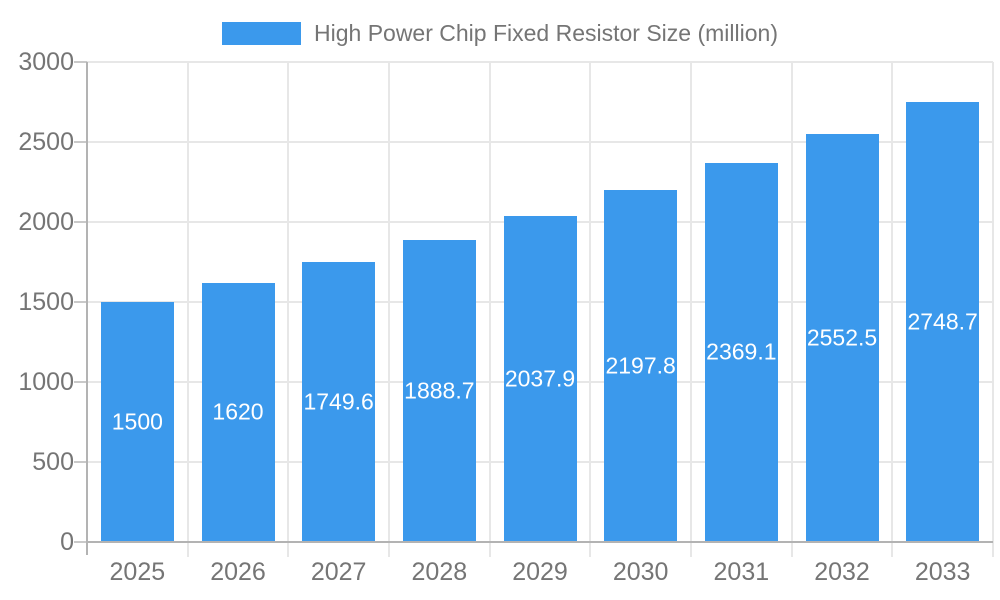 This screenshot has height=600, width=1000. I want to click on bar: 1749.6, so click(339, 402).